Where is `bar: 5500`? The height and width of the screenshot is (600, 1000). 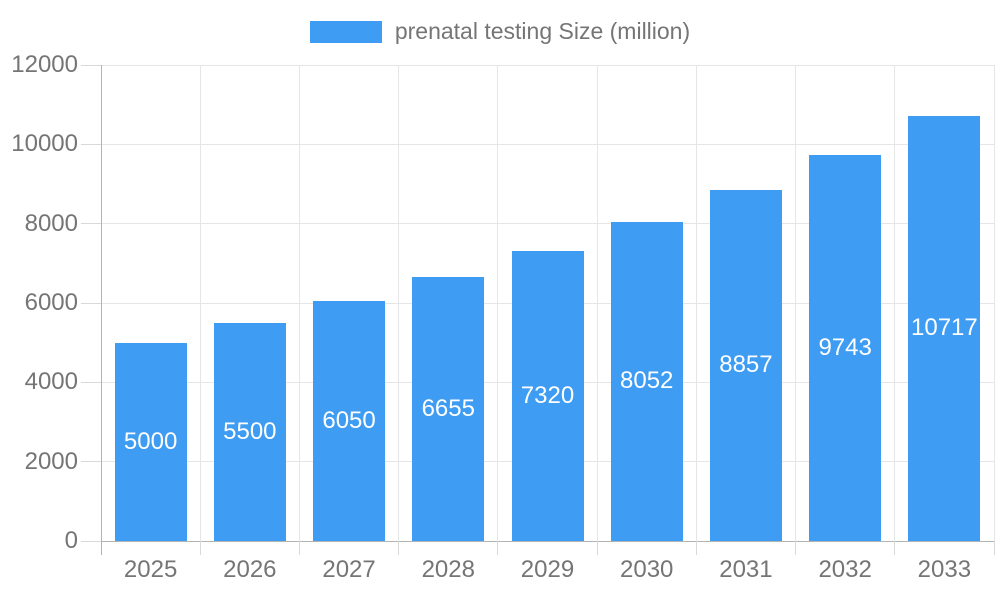 bar: 5500 is located at coordinates (249, 431).